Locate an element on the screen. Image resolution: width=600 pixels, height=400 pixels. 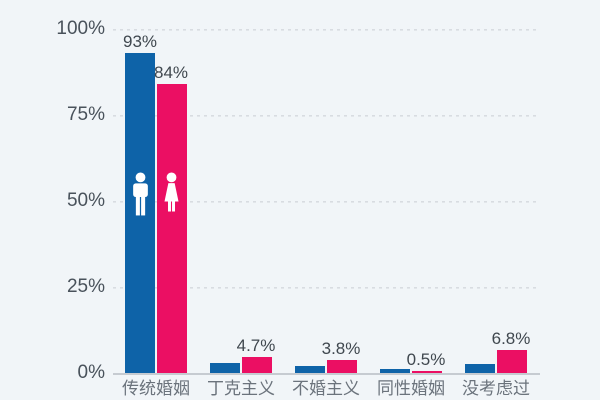
value-label: 3.8% is located at coordinates (341, 348).